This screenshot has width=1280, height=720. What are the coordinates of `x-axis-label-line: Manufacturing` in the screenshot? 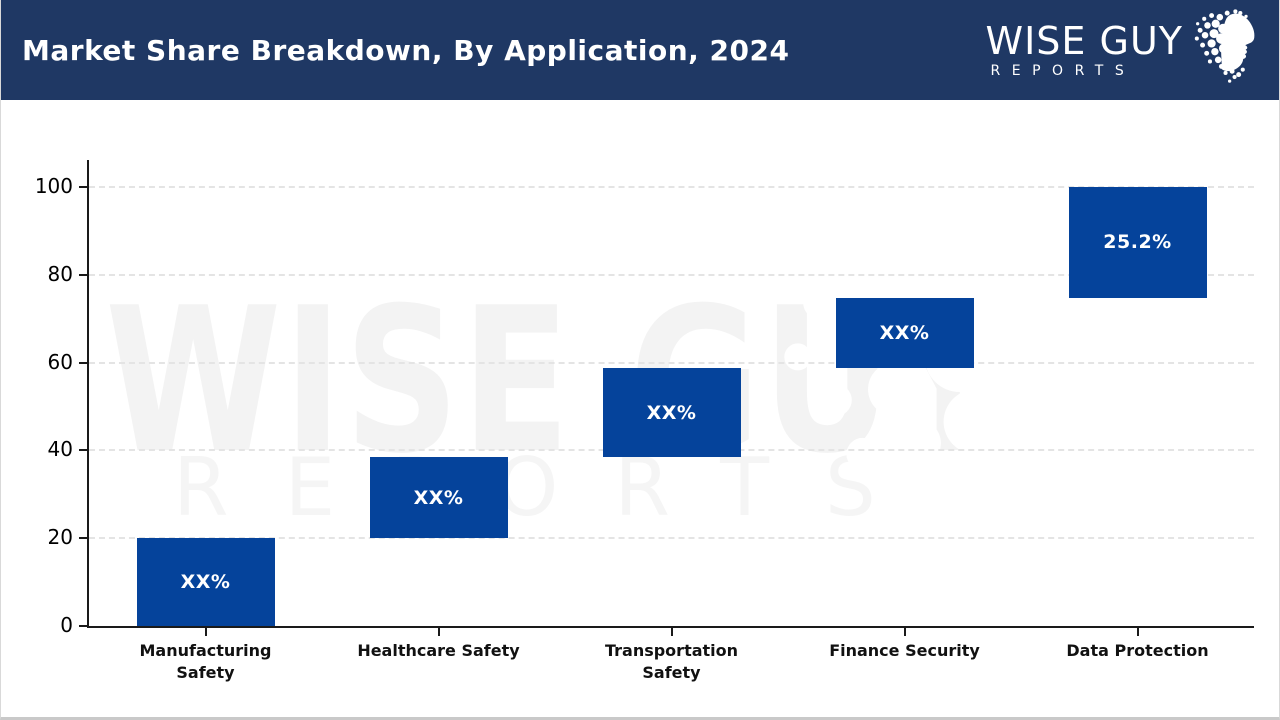 It's located at (205, 650).